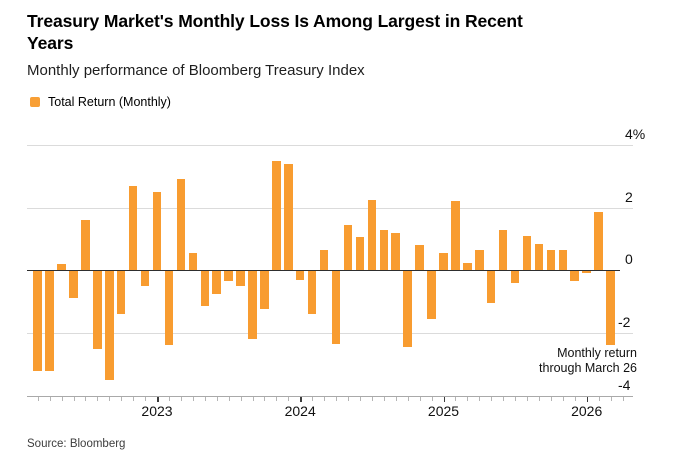  Describe the element at coordinates (624, 322) in the screenshot. I see `y-axis-label: -2` at that location.